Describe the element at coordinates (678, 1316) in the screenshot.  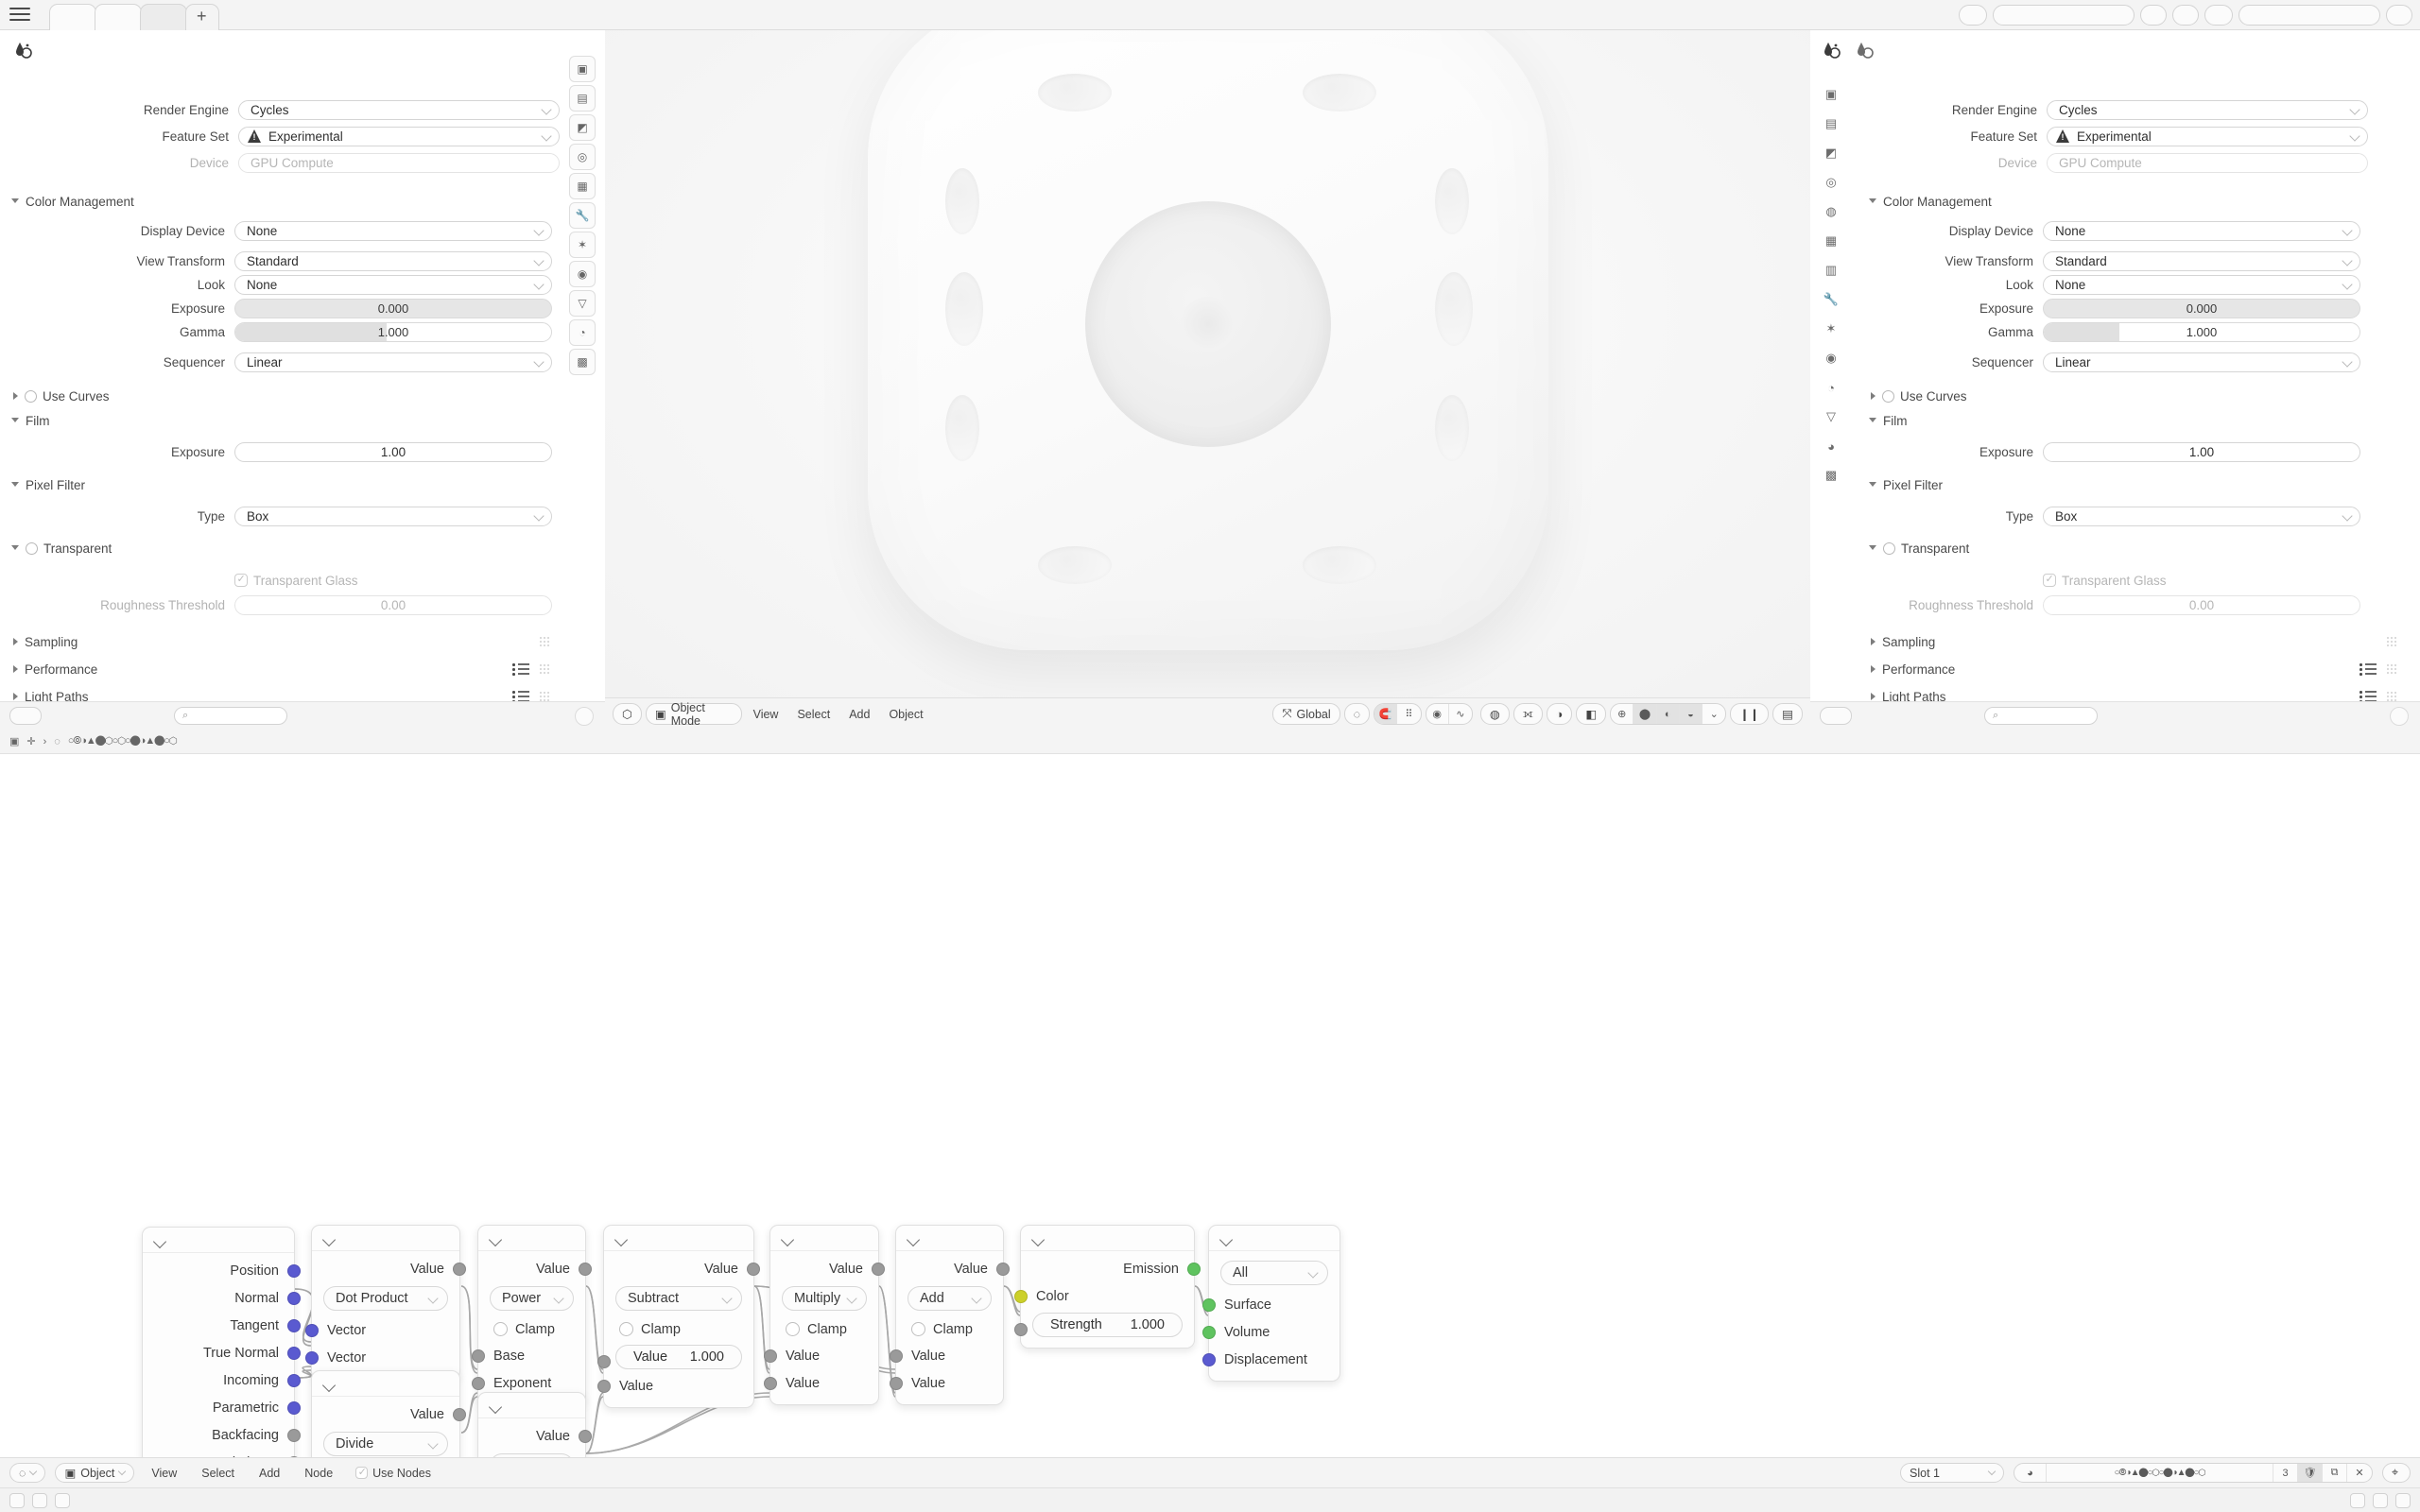
I see `node-math-subtract: Value Subtract Clamp Value 1.000` at that location.